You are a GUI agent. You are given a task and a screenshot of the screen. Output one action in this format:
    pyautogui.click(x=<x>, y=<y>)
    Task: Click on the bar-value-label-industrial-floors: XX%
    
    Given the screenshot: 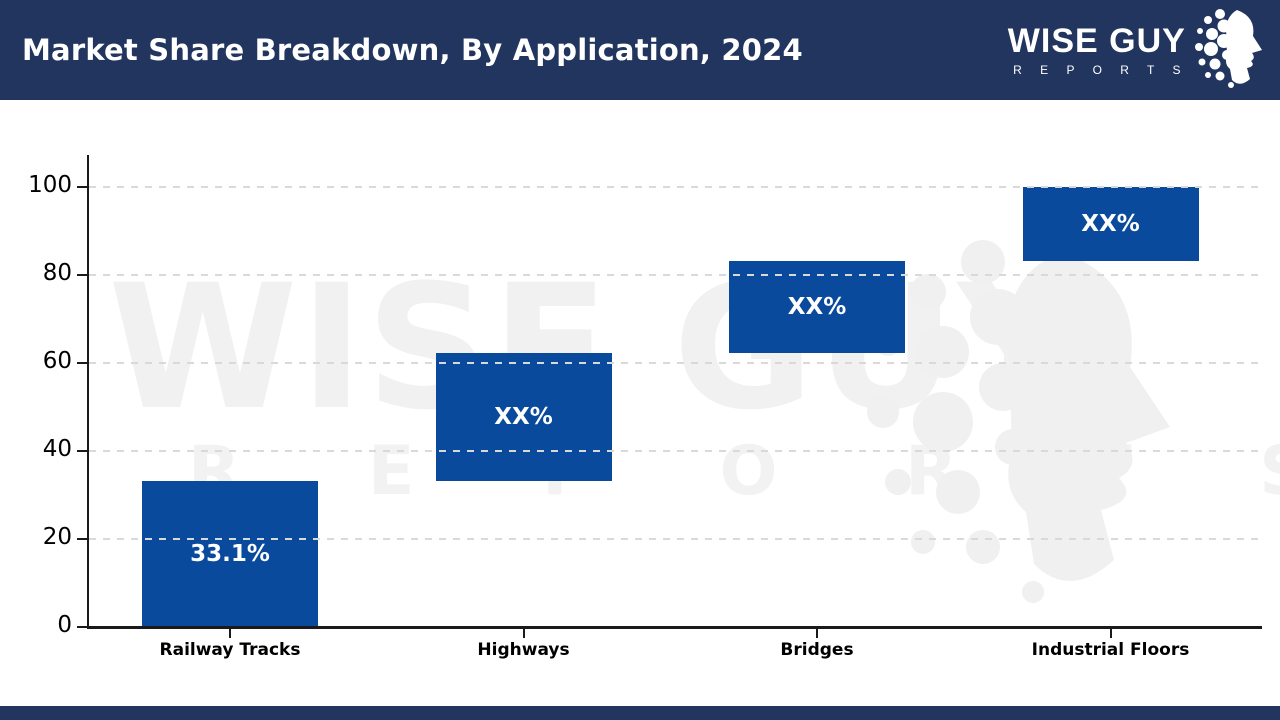 What is the action you would take?
    pyautogui.click(x=1110, y=223)
    